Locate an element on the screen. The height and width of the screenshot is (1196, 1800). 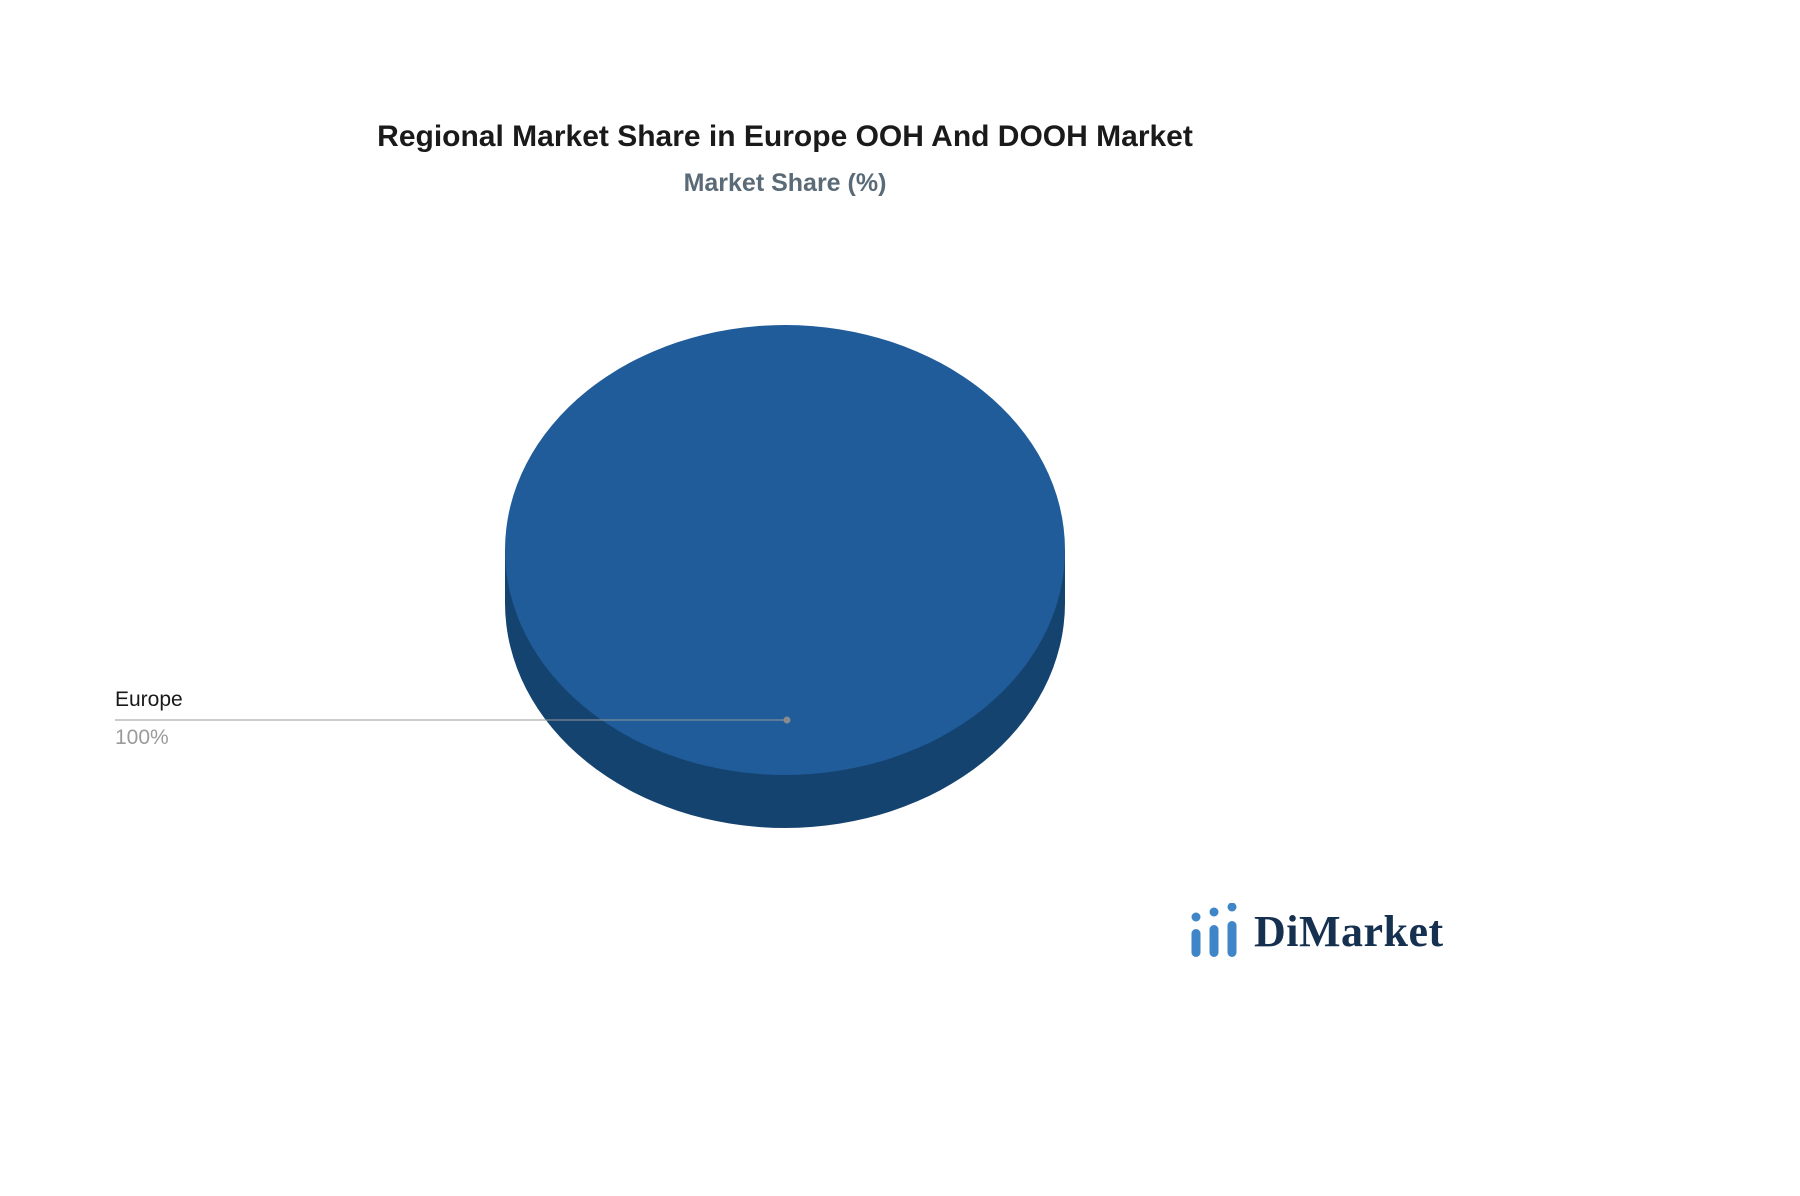
chart-subtitle: Market Share (%) is located at coordinates (785, 183).